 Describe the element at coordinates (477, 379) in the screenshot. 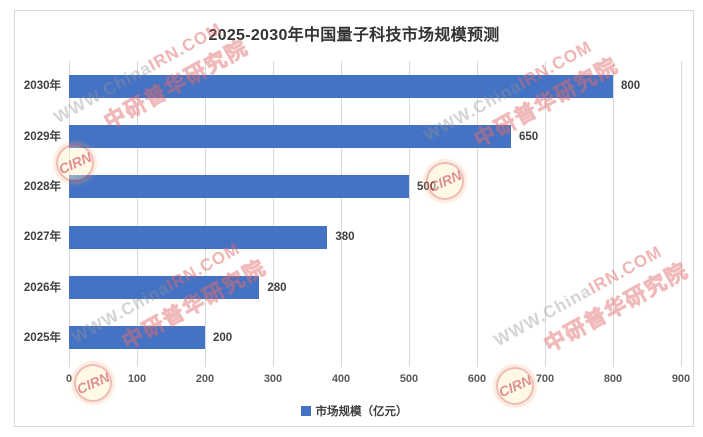

I see `x-axis-tick-label: 600` at that location.